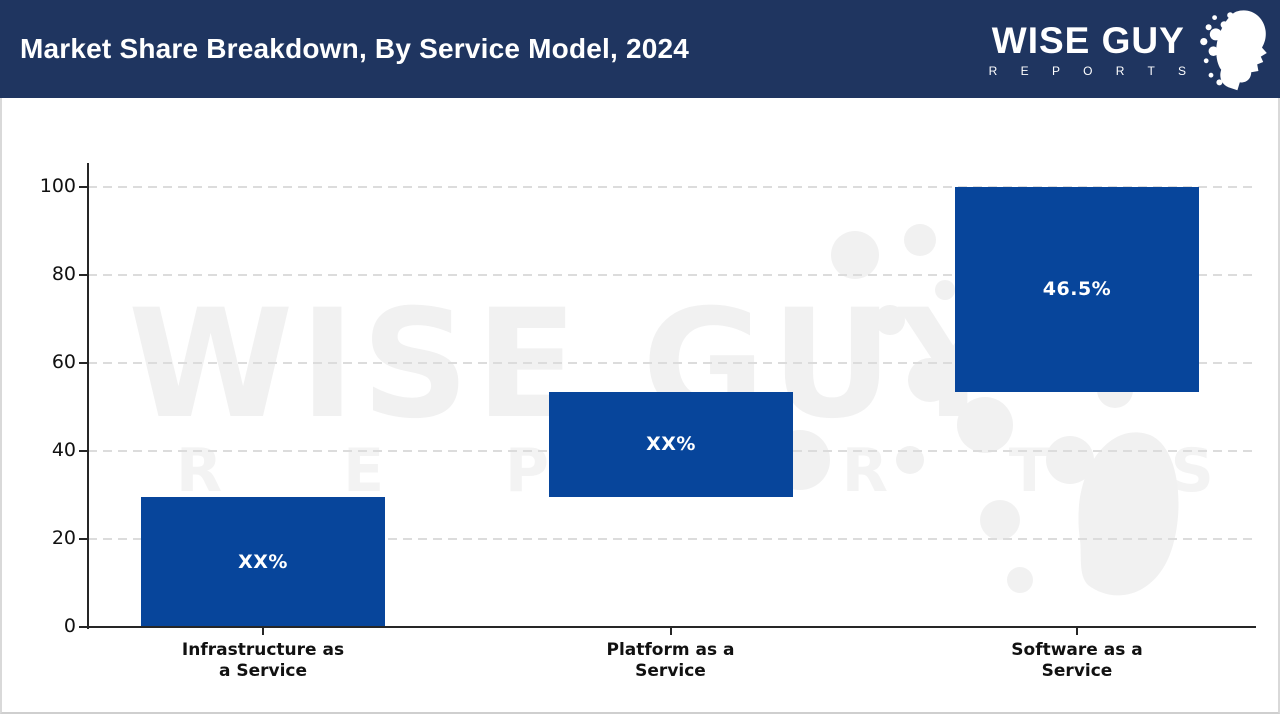 The image size is (1280, 720). I want to click on bar-segment: 46.5%, so click(1077, 289).